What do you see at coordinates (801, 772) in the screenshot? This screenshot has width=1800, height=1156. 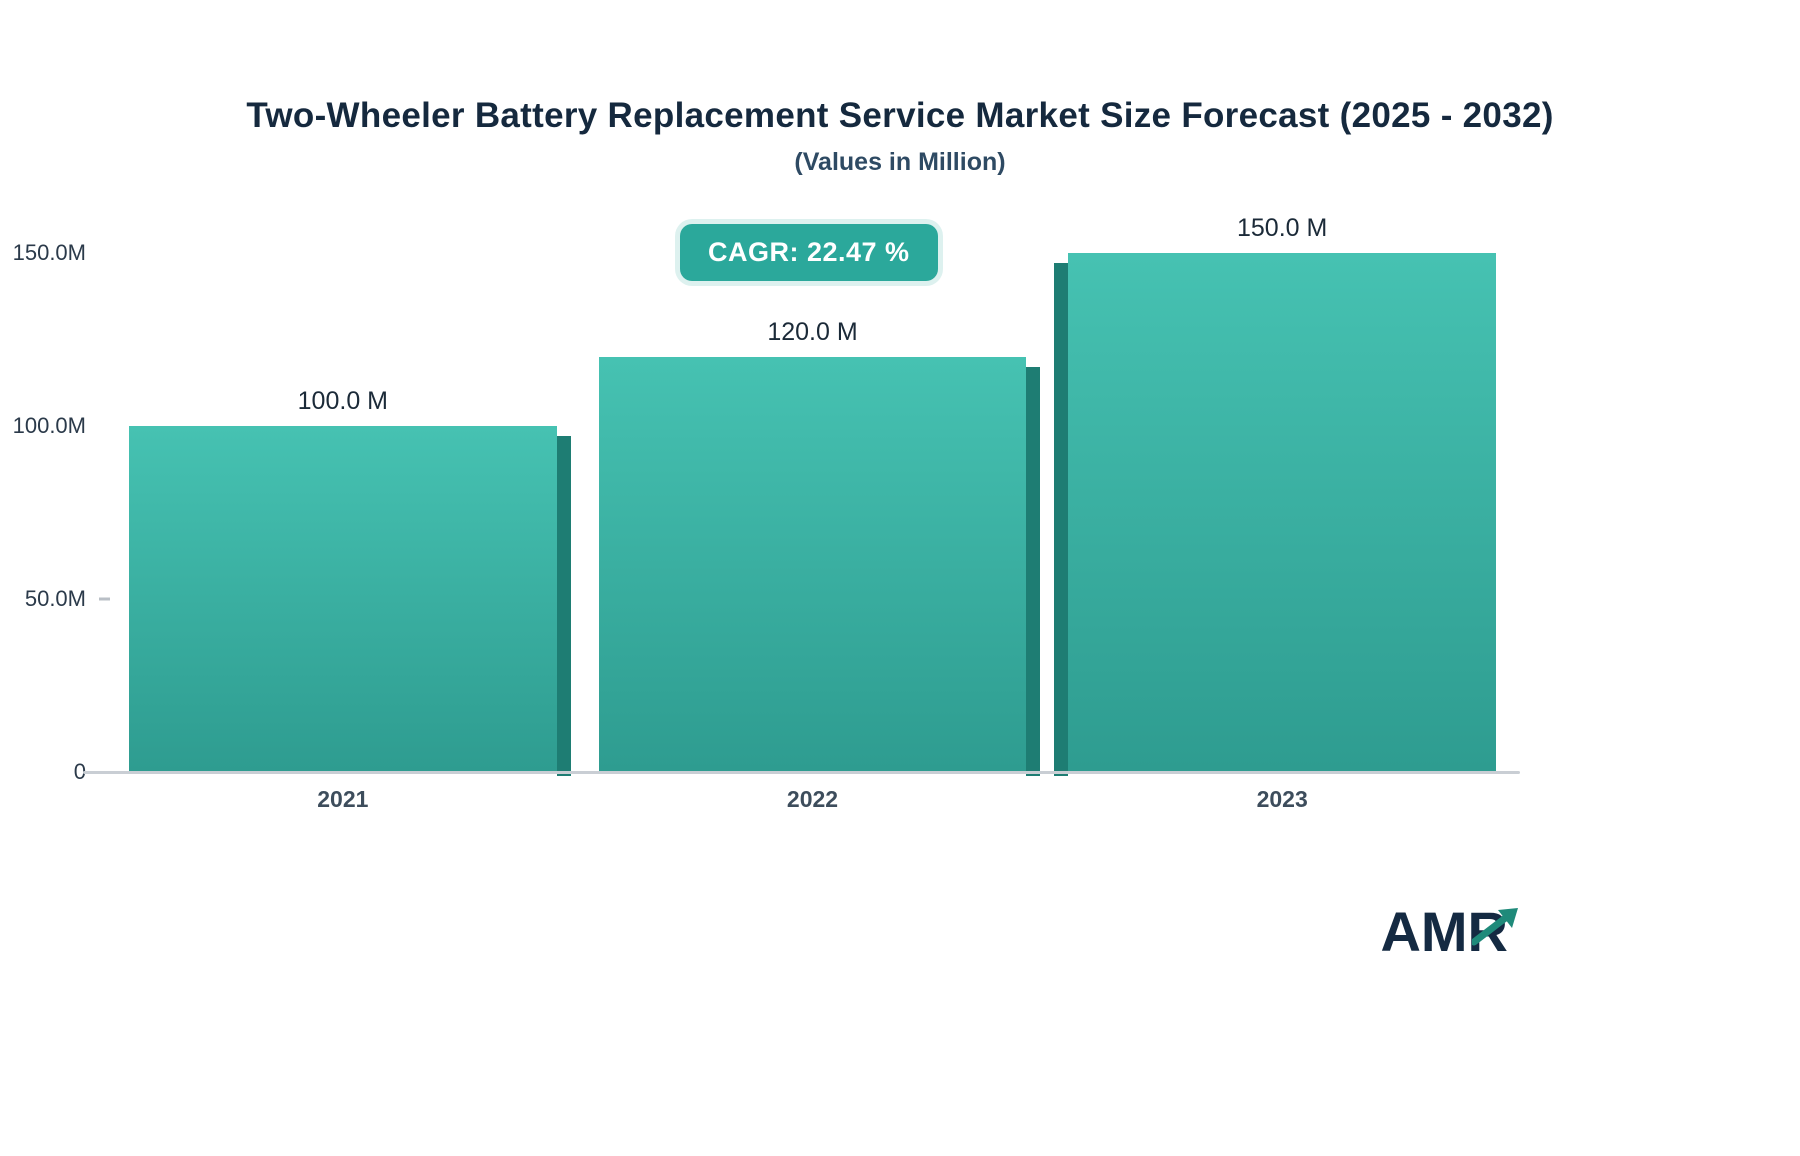 I see `x-axis-line` at bounding box center [801, 772].